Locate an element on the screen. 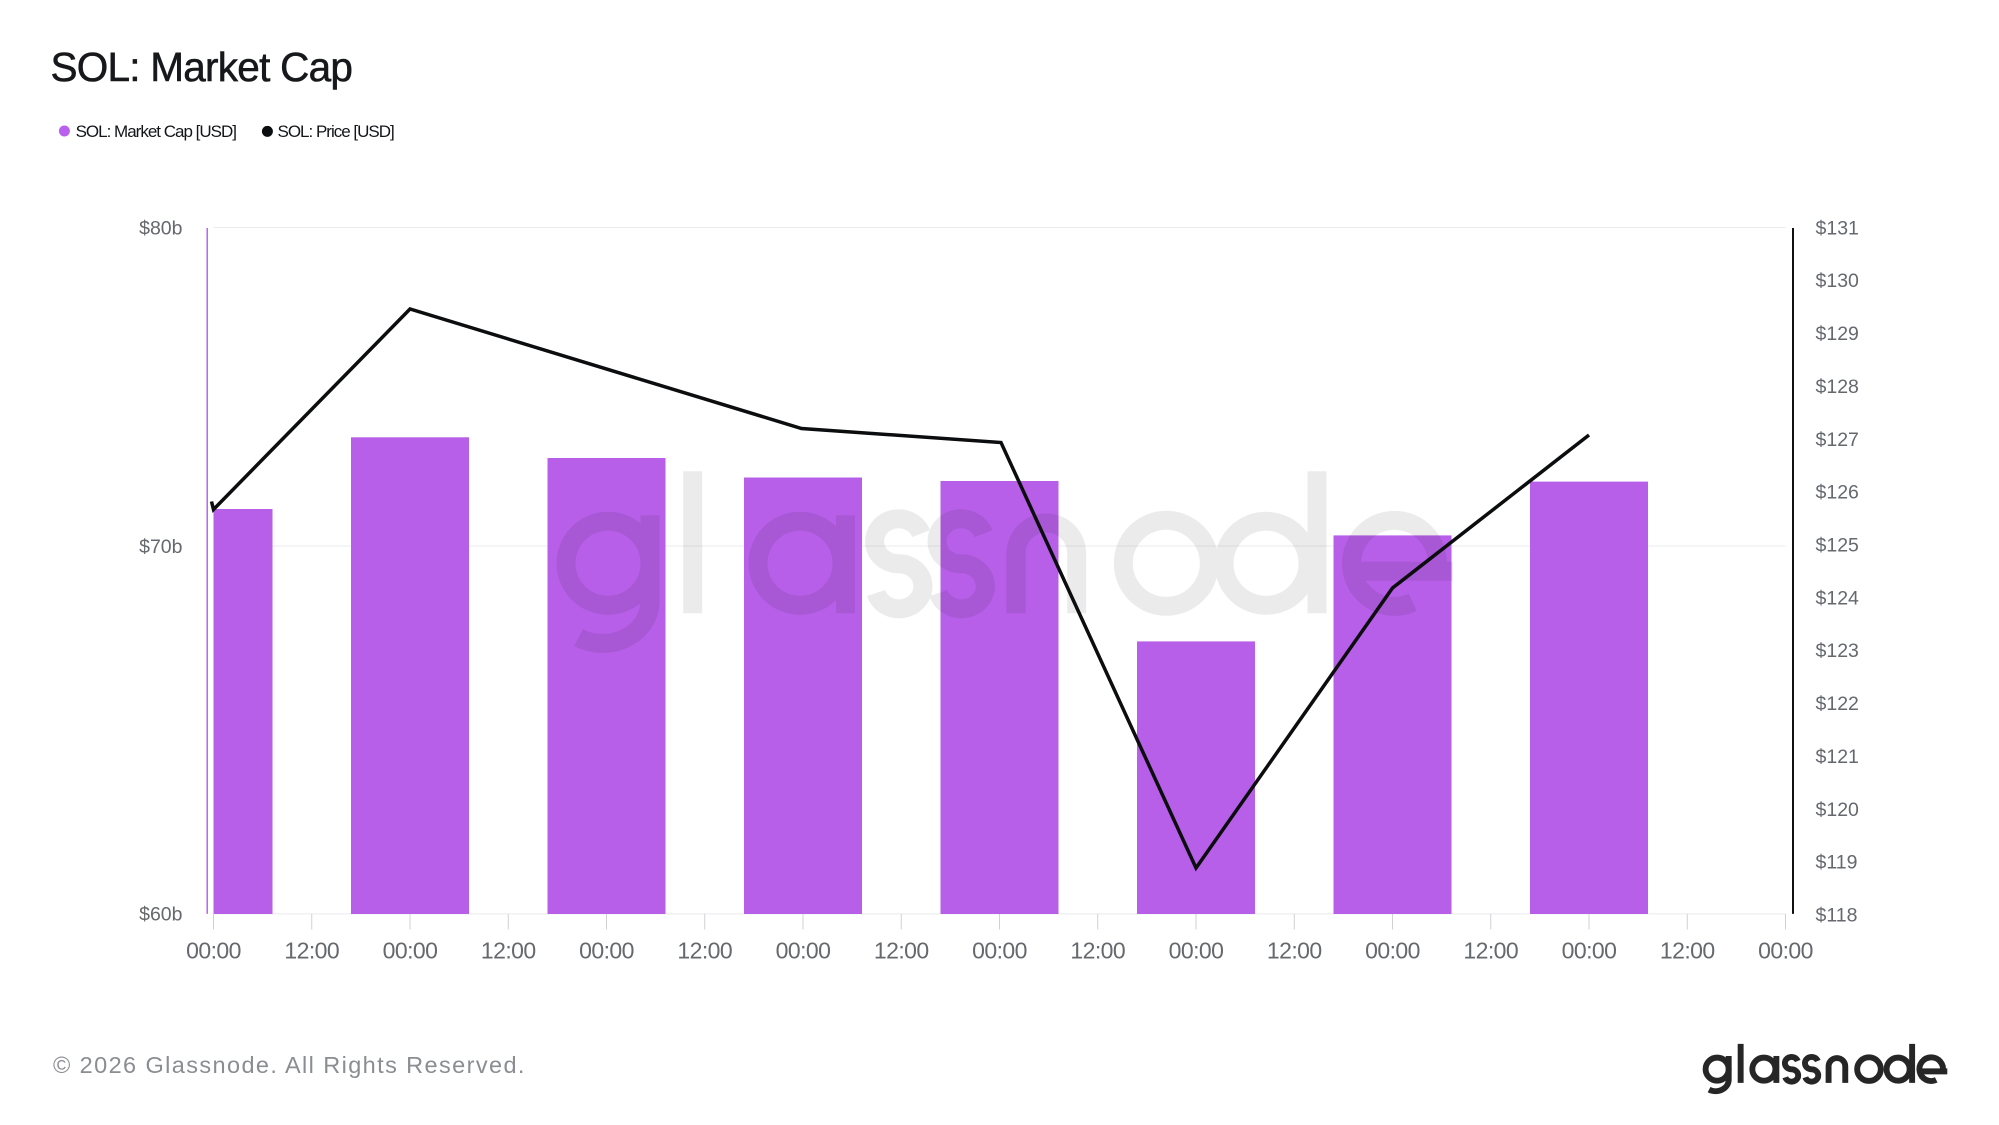 This screenshot has width=1999, height=1125. svg-text: $126 is located at coordinates (1837, 493).